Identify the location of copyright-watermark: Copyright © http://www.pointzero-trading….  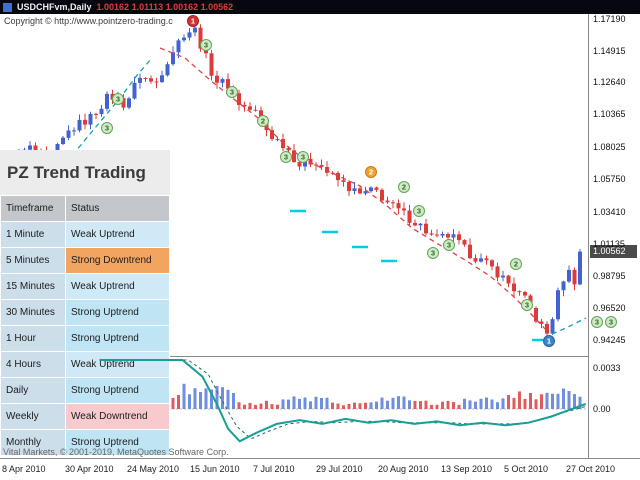
(88, 21).